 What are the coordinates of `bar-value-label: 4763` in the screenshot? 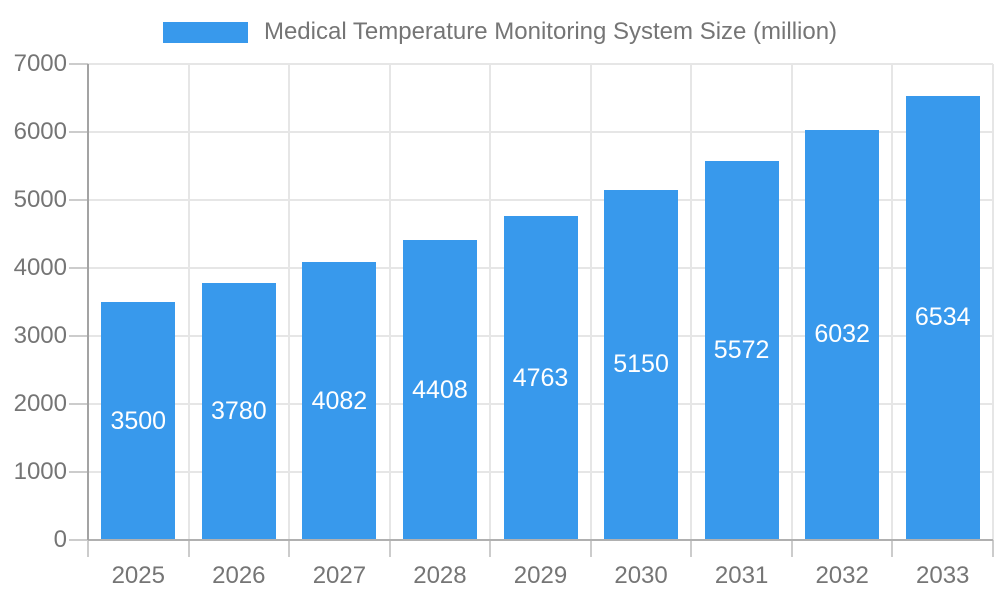 It's located at (540, 377).